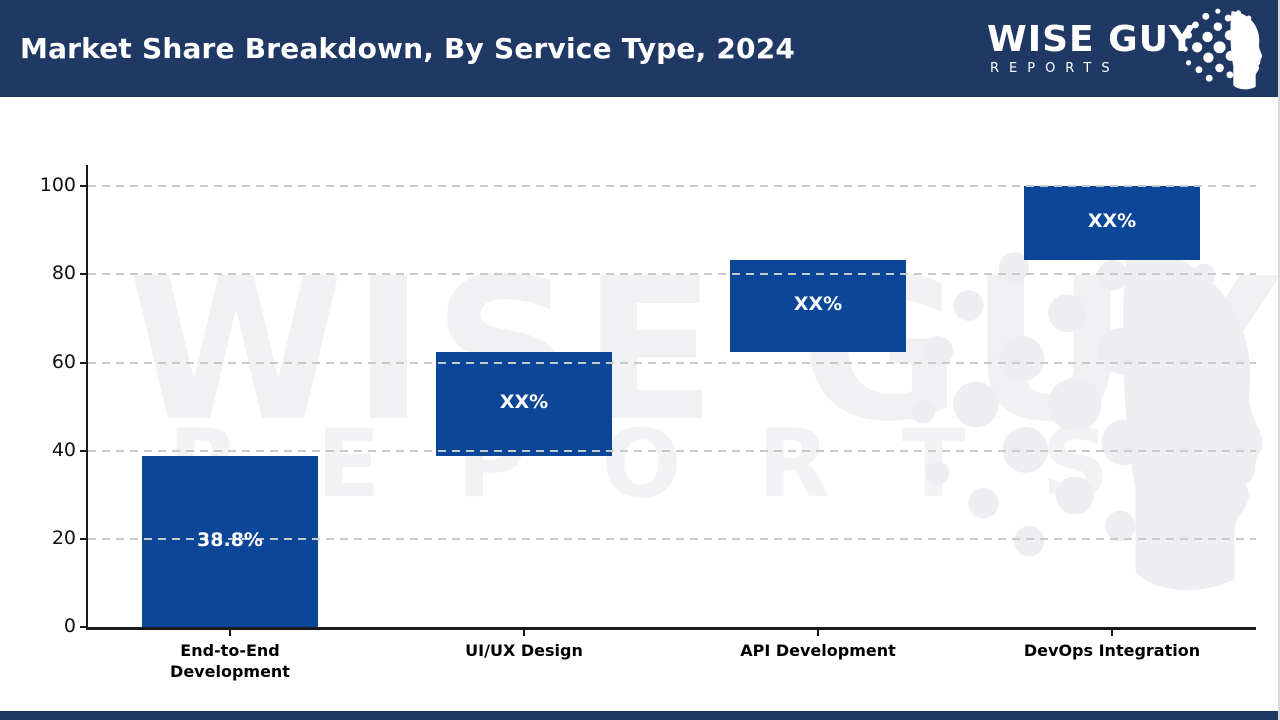 Image resolution: width=1280 pixels, height=720 pixels. Describe the element at coordinates (63, 537) in the screenshot. I see `y-tick-label-20: 20` at that location.